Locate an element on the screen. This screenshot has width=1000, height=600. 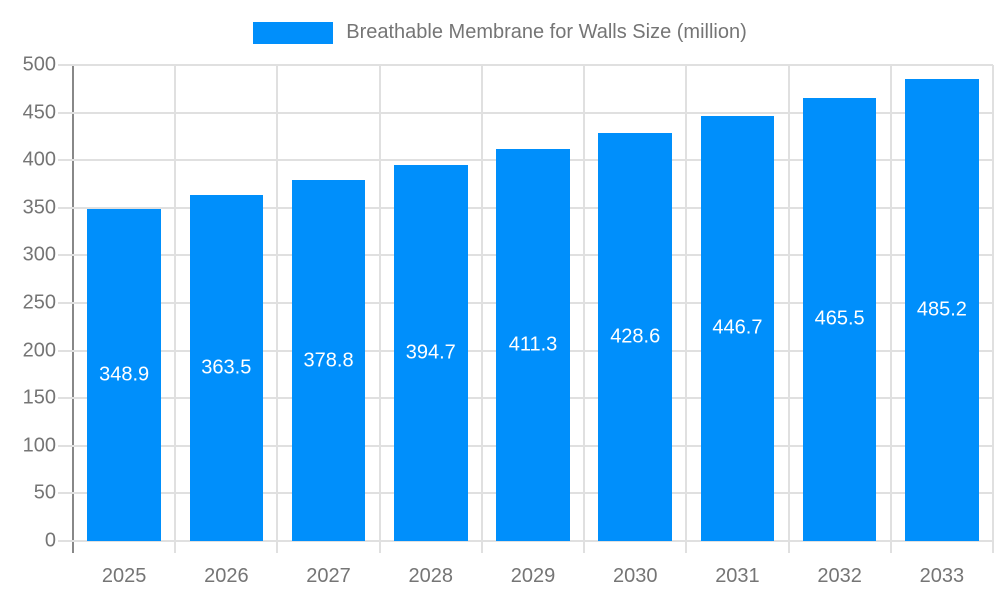
x-tick-label: 2026 is located at coordinates (226, 576).